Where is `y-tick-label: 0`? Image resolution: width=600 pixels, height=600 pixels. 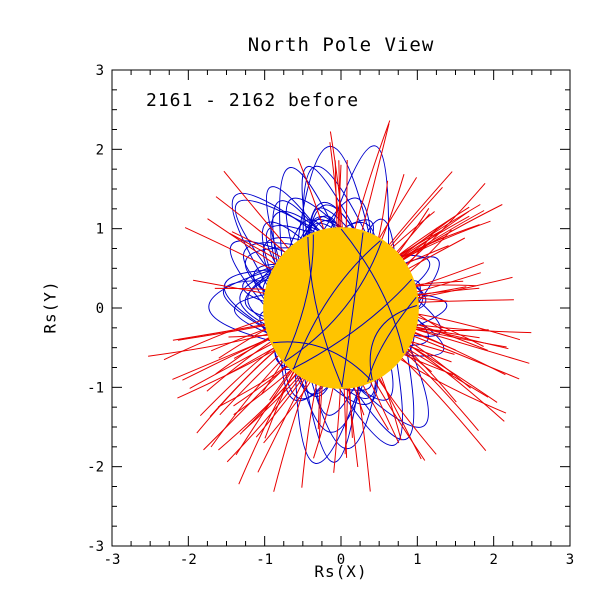
y-tick-label: 0 is located at coordinates (100, 309).